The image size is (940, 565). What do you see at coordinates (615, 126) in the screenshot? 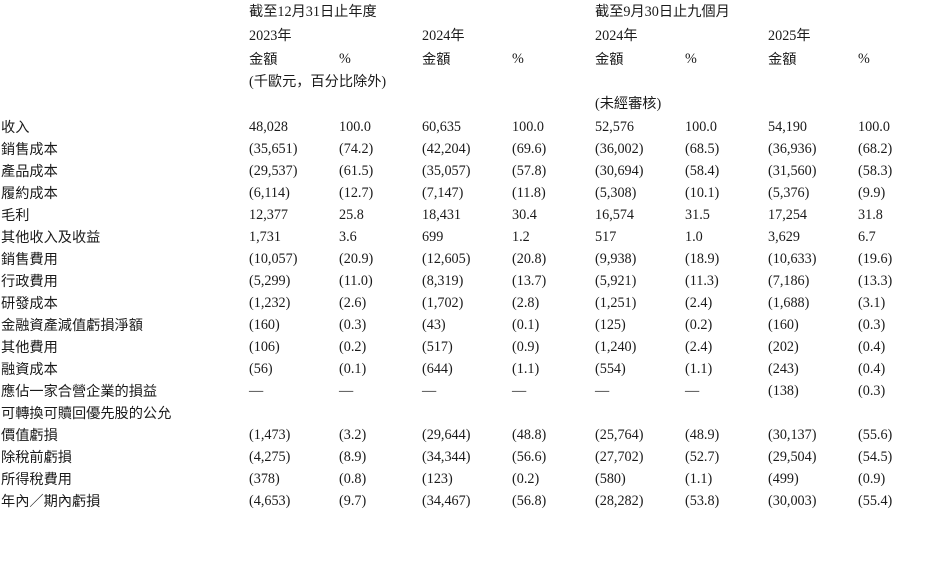
I see `row-value: 52,576` at bounding box center [615, 126].